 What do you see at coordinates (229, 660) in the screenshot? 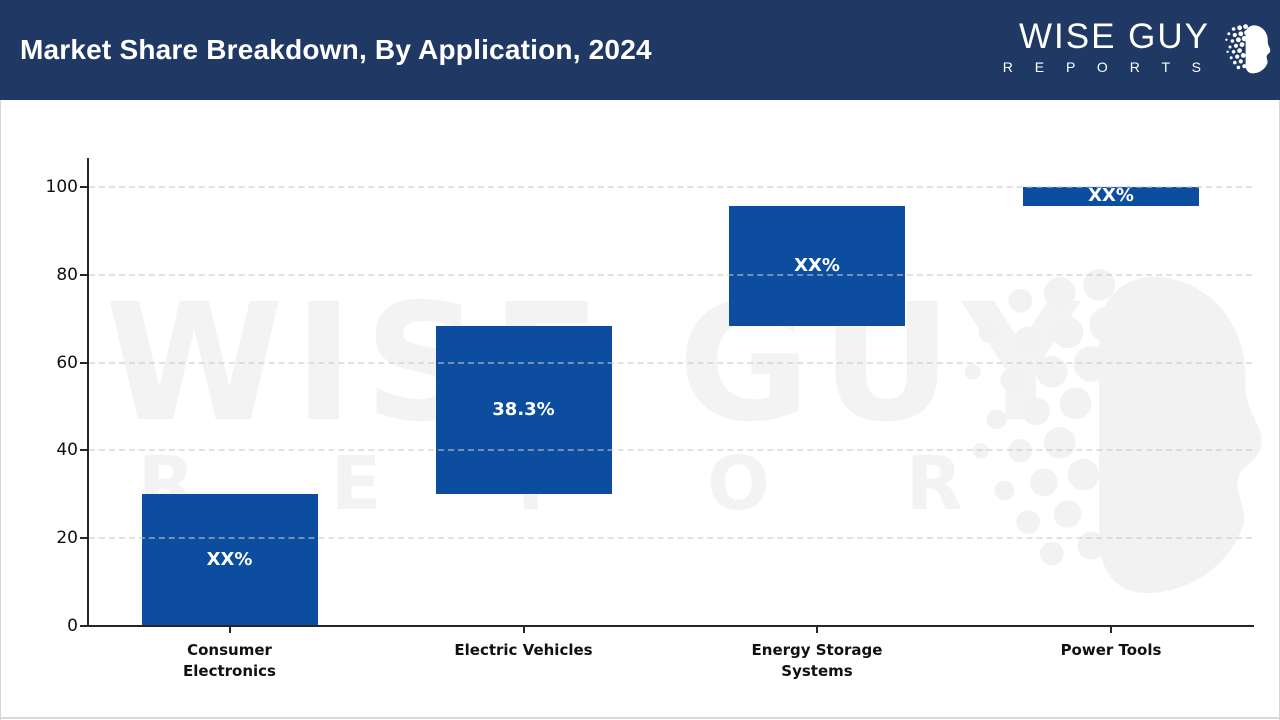
I see `category-label-1: Consumer Electronics` at bounding box center [229, 660].